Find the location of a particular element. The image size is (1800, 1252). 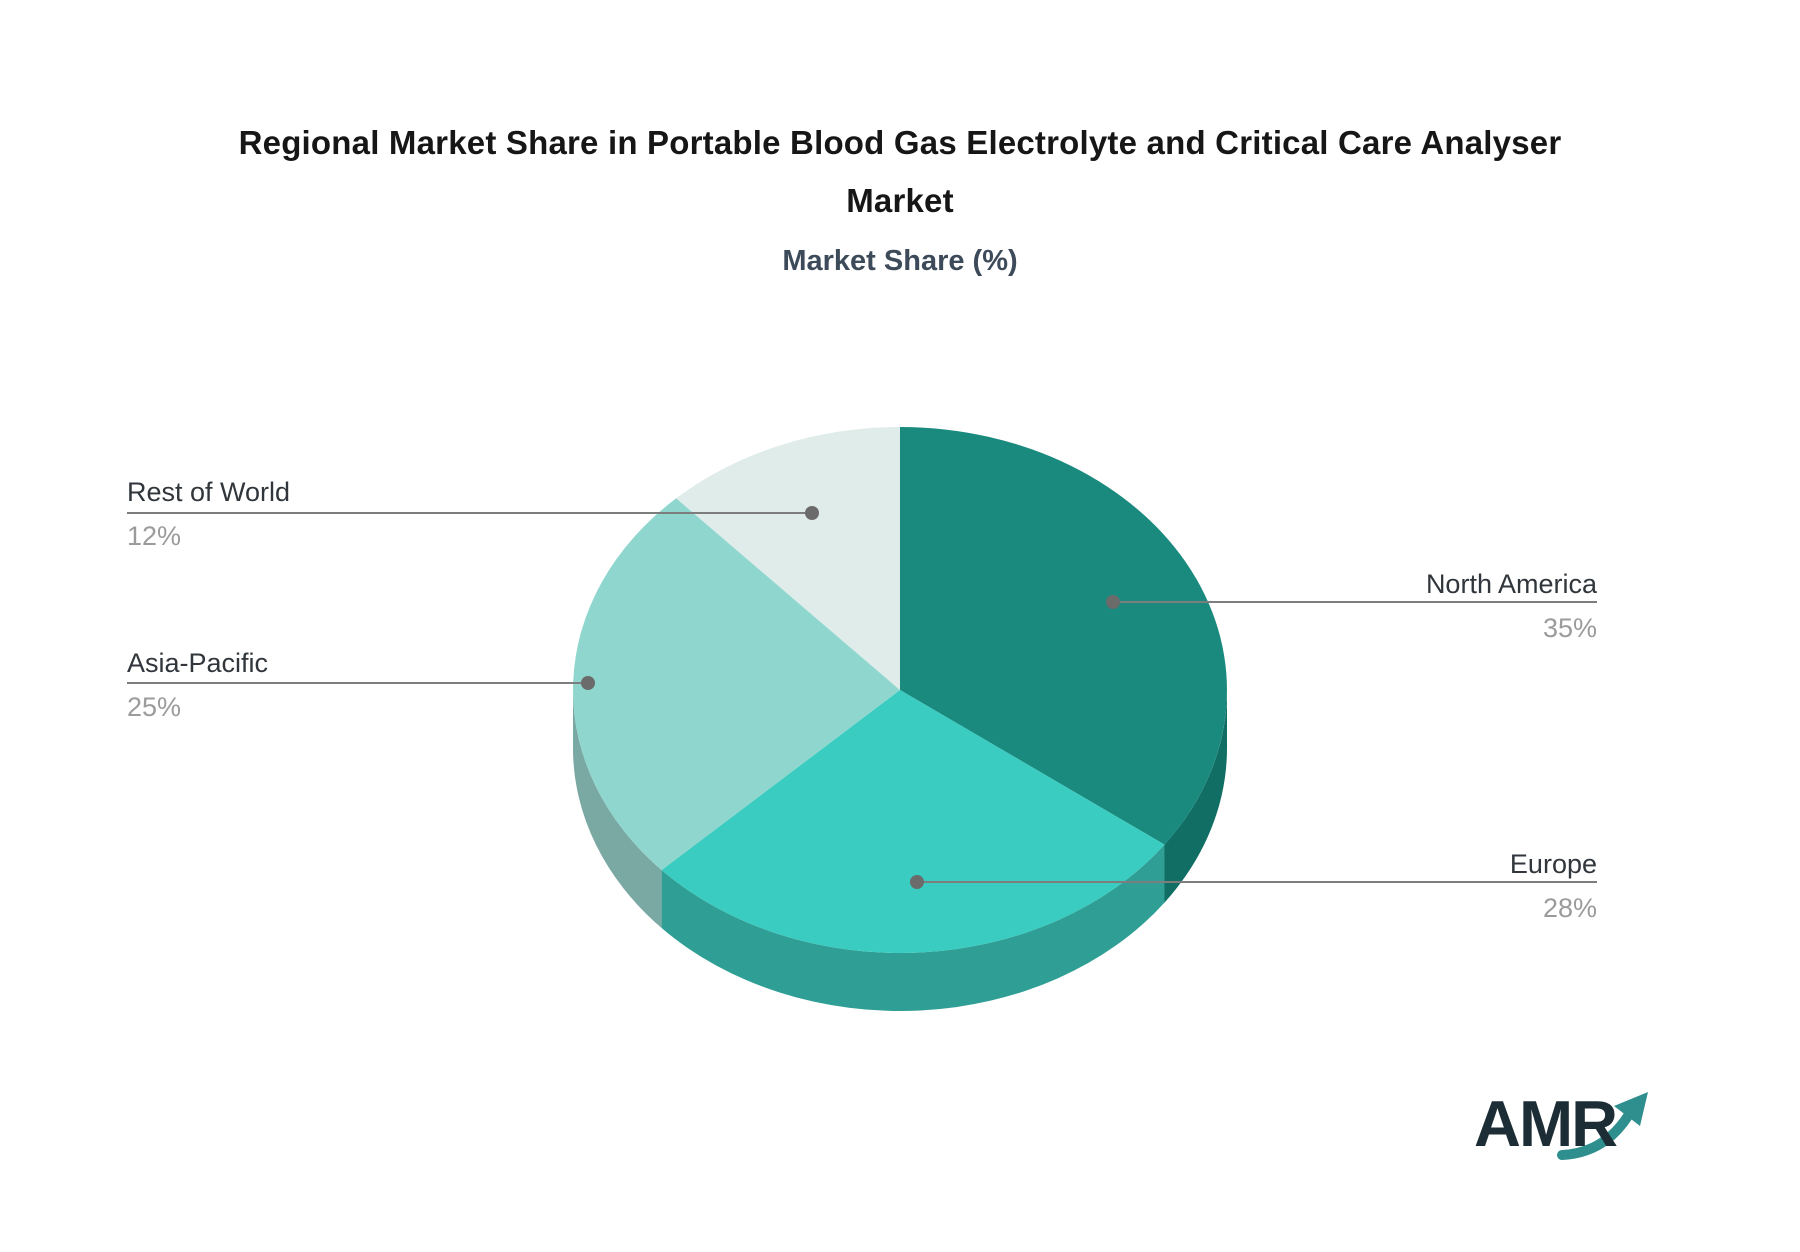

amr-logo-text: AMR is located at coordinates (1546, 1123).